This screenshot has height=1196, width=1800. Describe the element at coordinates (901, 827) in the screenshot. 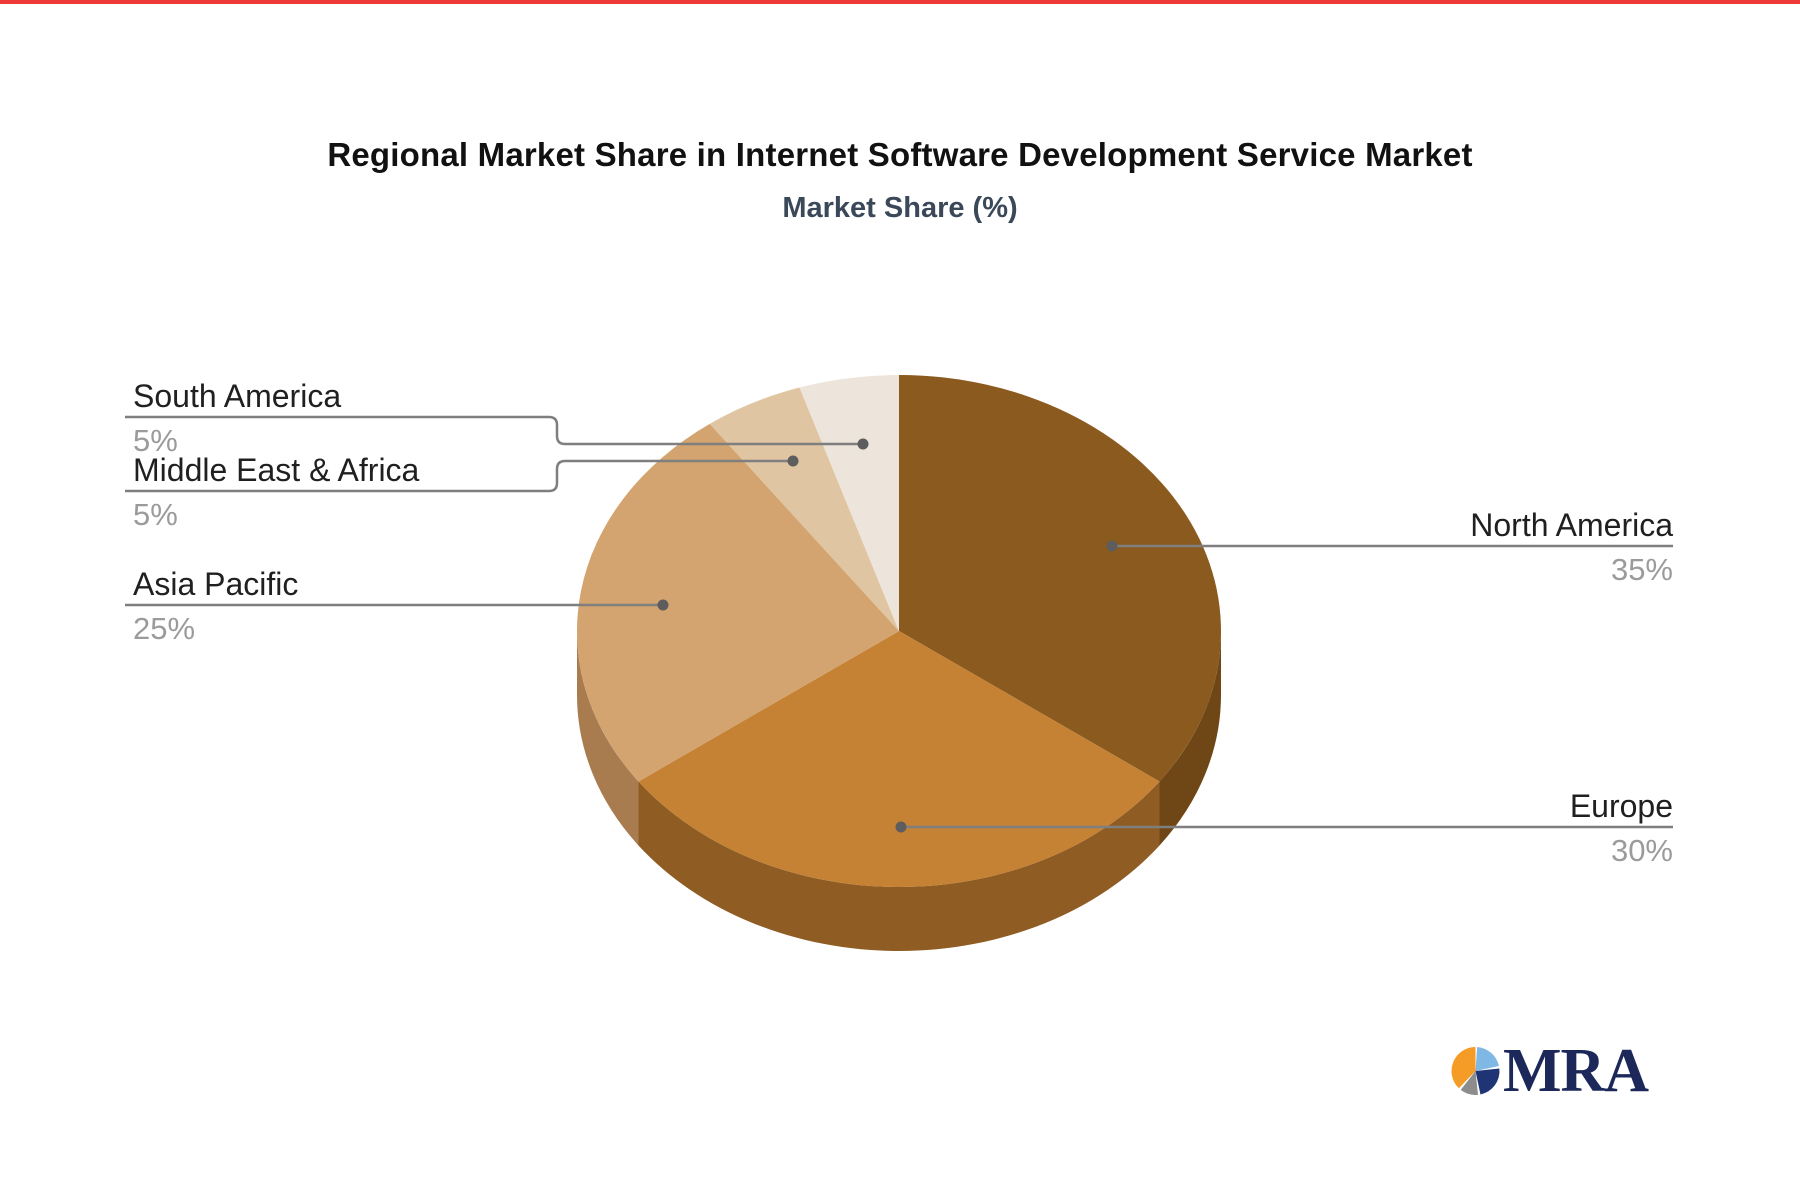

I see `connector-dot-europe` at that location.